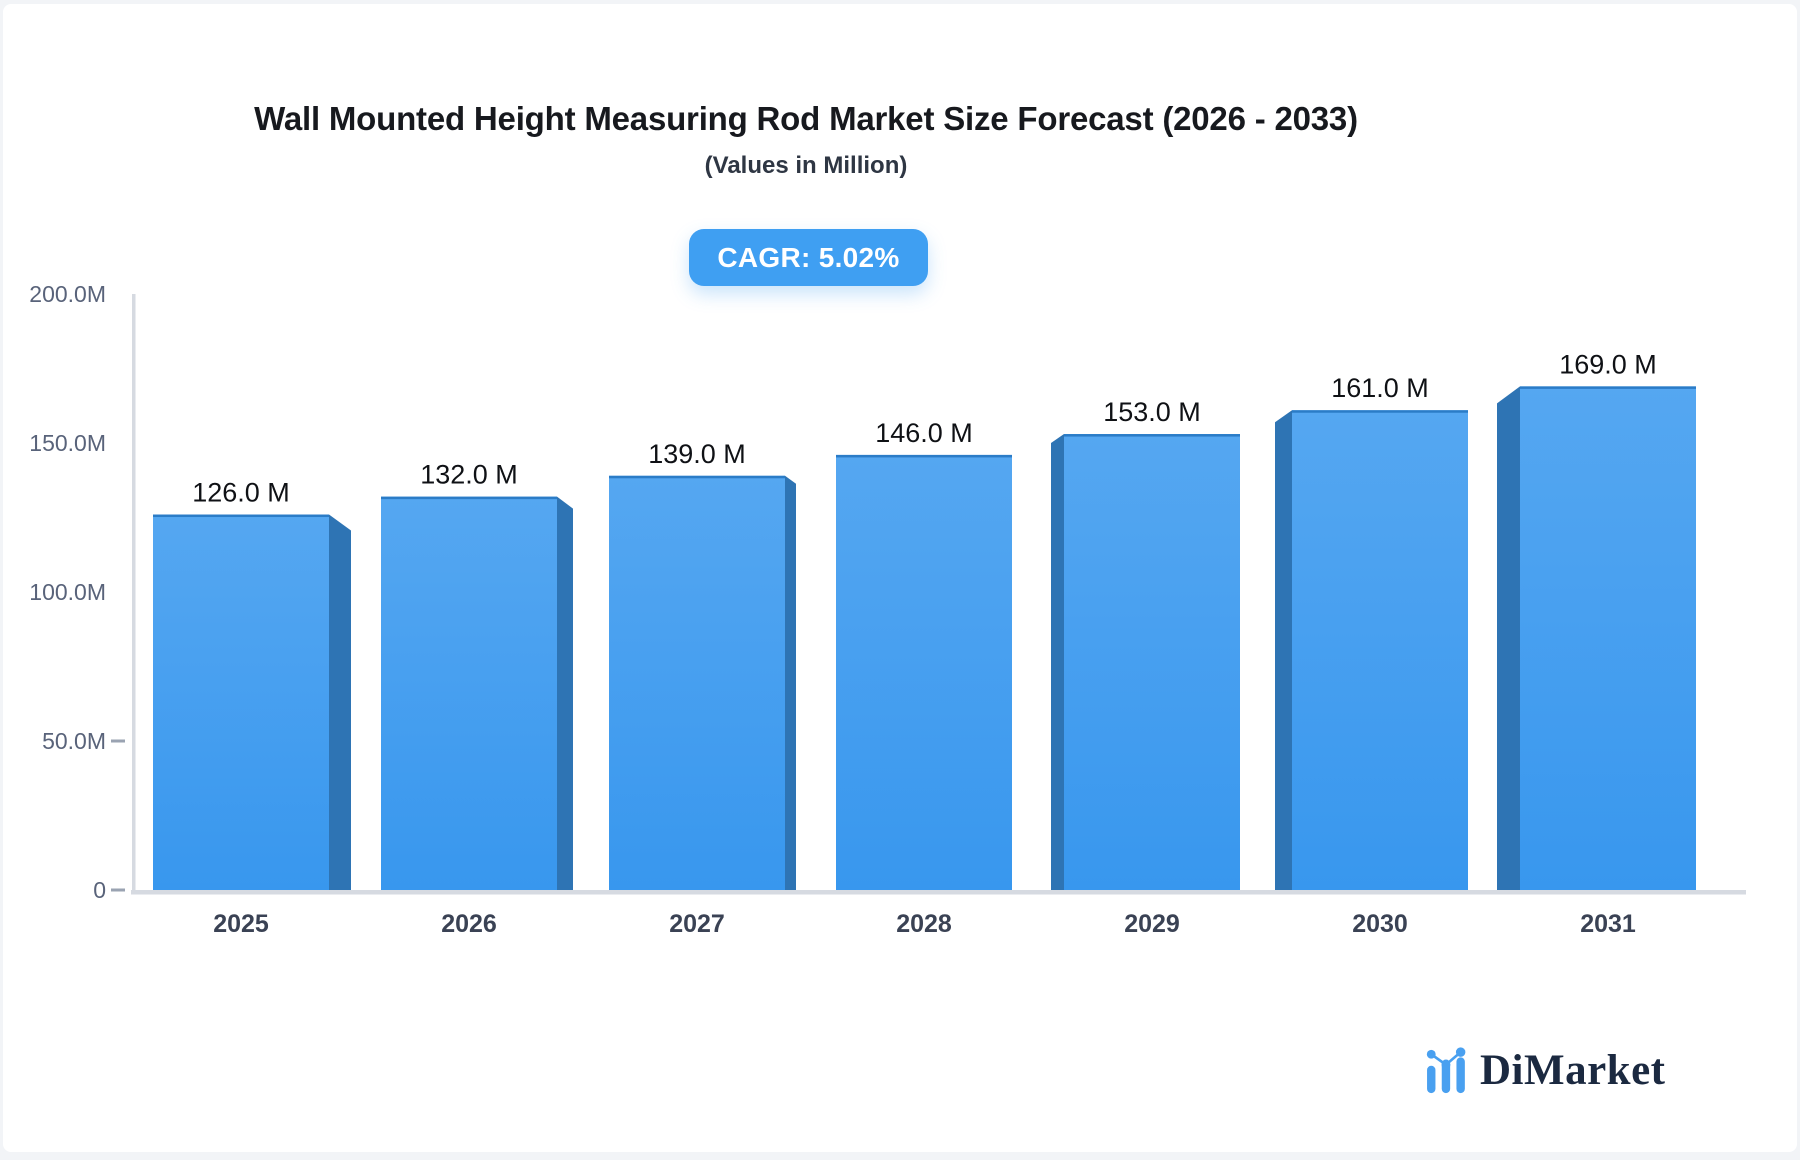 The width and height of the screenshot is (1800, 1160). Describe the element at coordinates (1608, 364) in the screenshot. I see `bar-value-label: 169.0 M` at that location.